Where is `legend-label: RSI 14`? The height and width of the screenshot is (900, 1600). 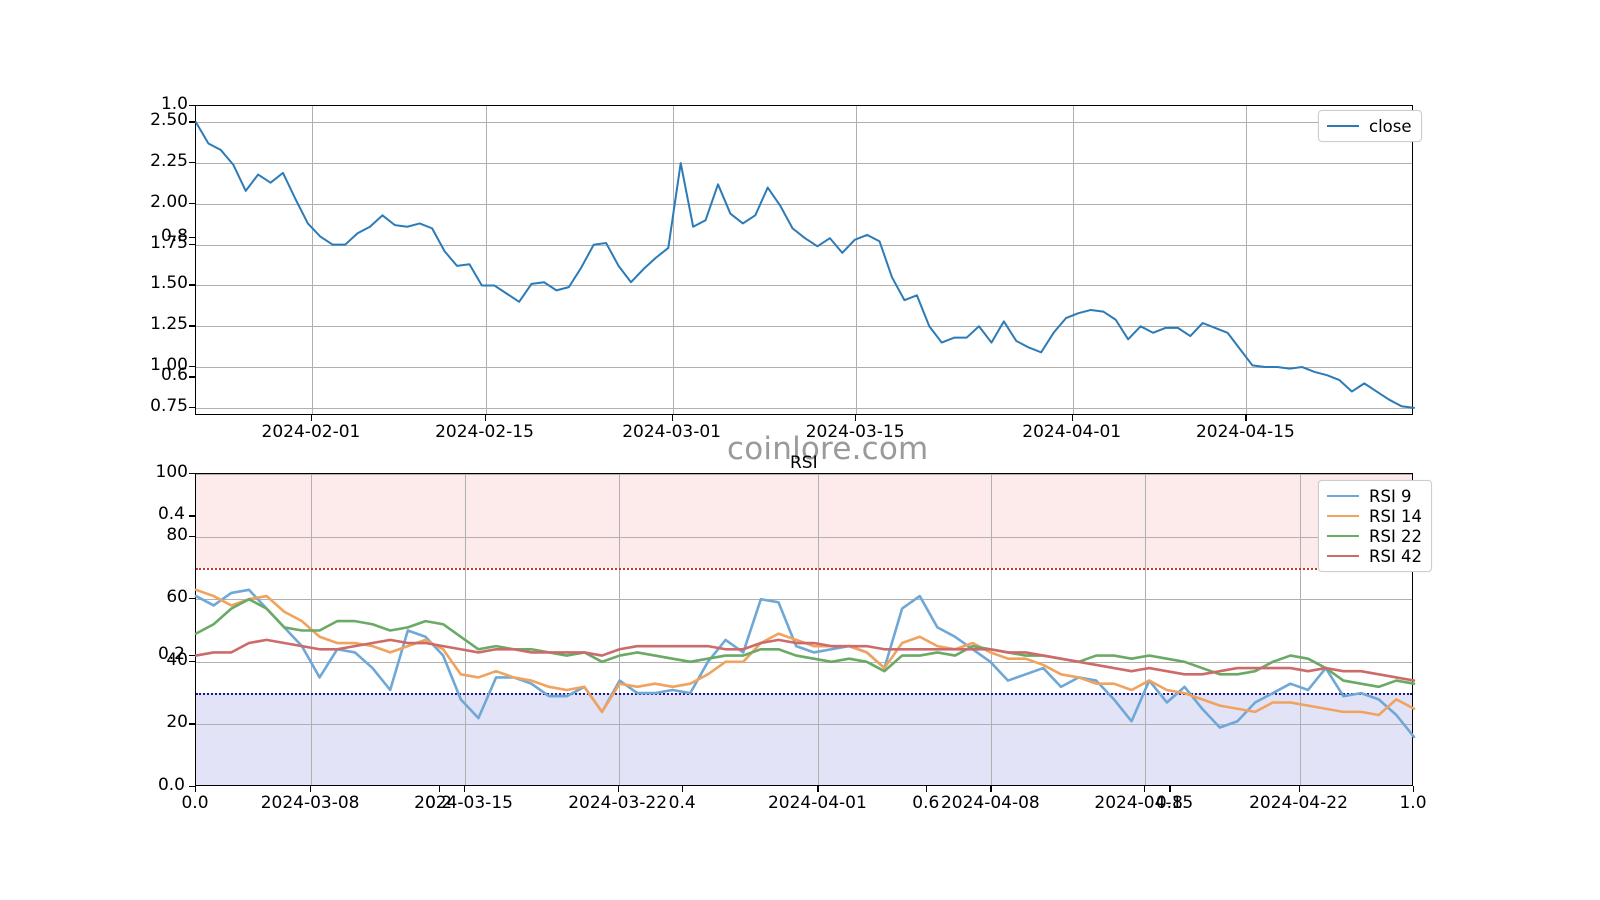
legend-label: RSI 14 is located at coordinates (1396, 516).